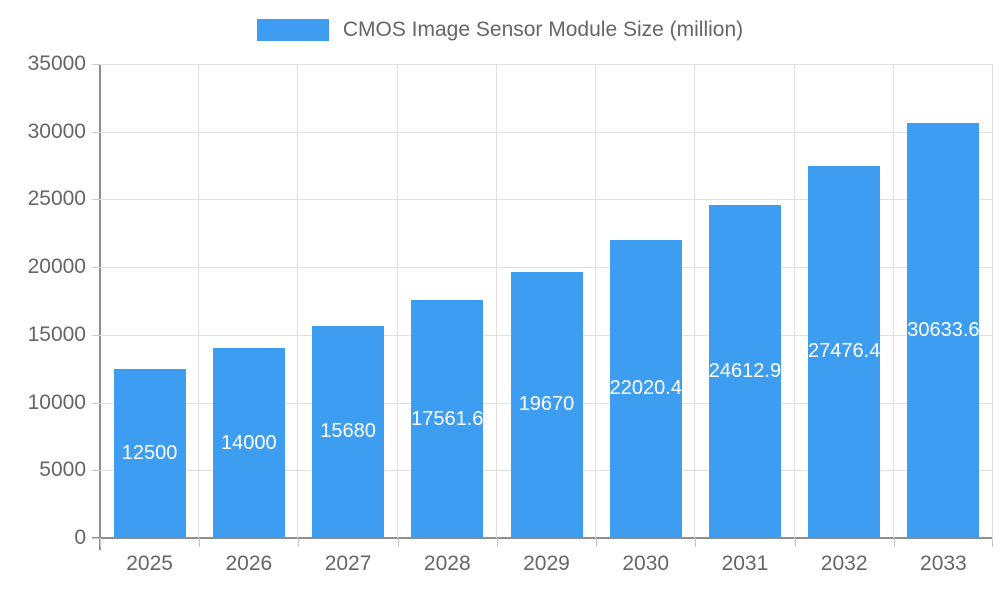 This screenshot has width=1000, height=600. I want to click on y-axis-tick-label: 0, so click(80, 537).